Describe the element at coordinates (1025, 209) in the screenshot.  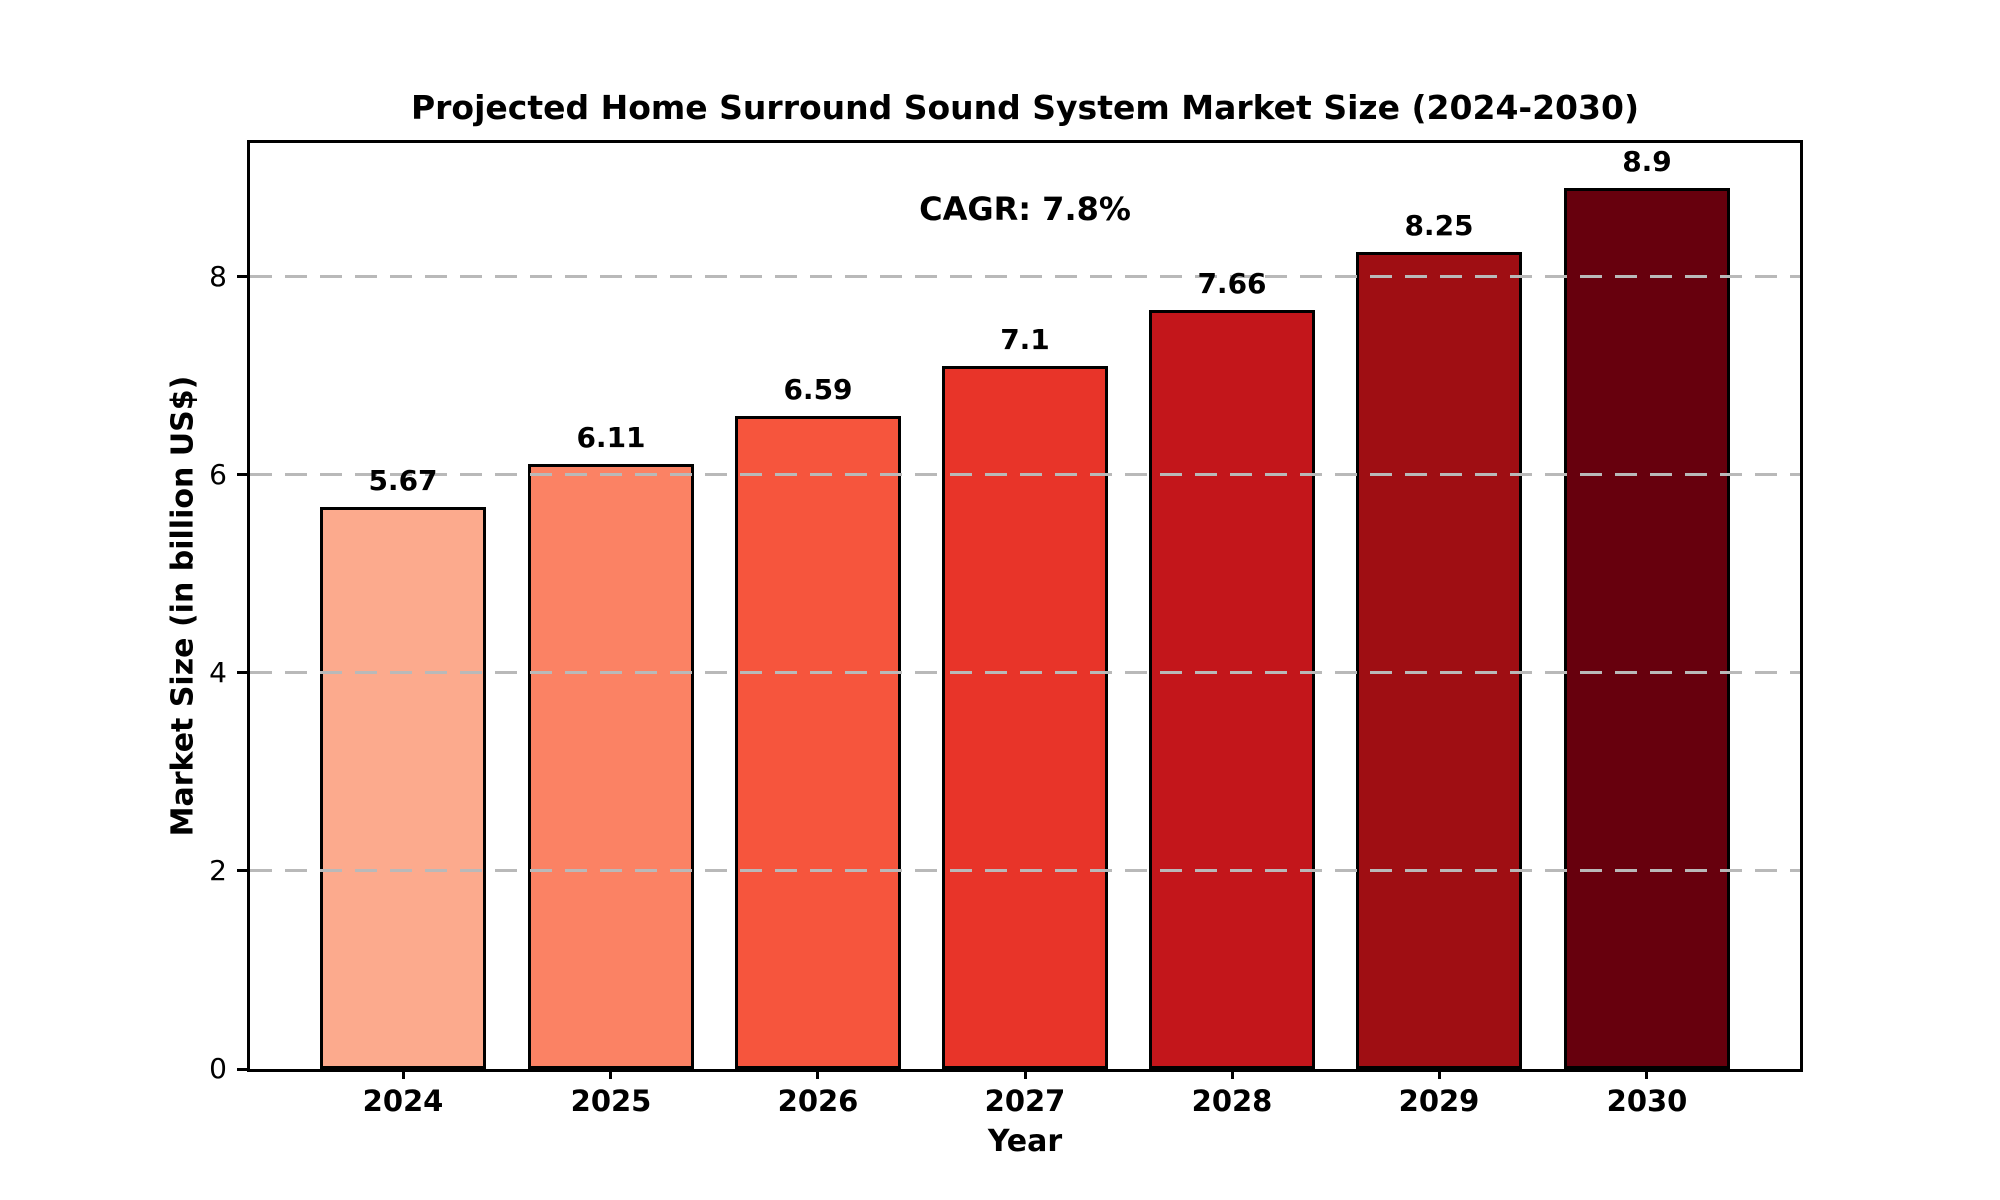
I see `cagr-annotation: CAGR: 7.8%` at that location.